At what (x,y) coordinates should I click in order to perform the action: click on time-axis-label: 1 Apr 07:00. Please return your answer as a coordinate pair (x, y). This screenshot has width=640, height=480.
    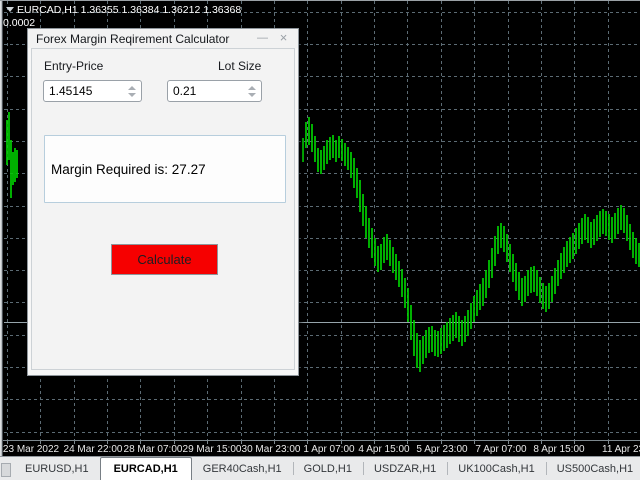
    Looking at the image, I should click on (329, 449).